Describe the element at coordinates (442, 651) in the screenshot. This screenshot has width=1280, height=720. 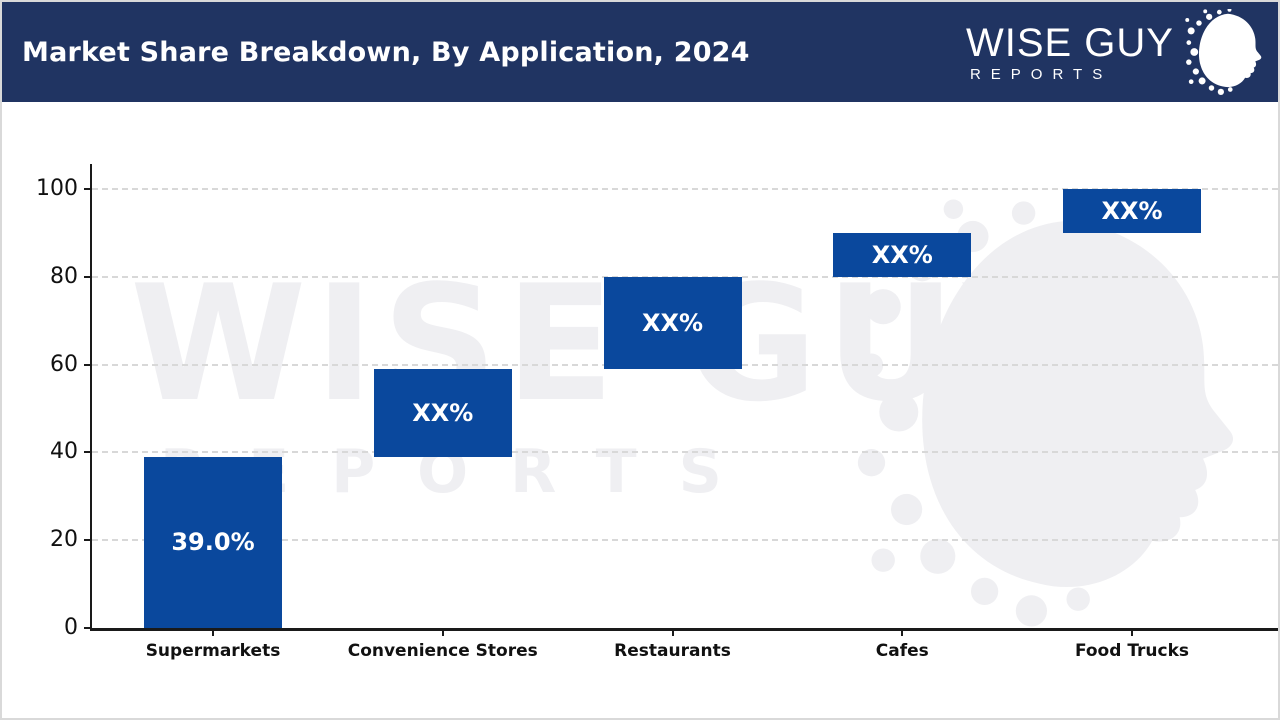
I see `x-axis-category-label: Convenience Stores` at that location.